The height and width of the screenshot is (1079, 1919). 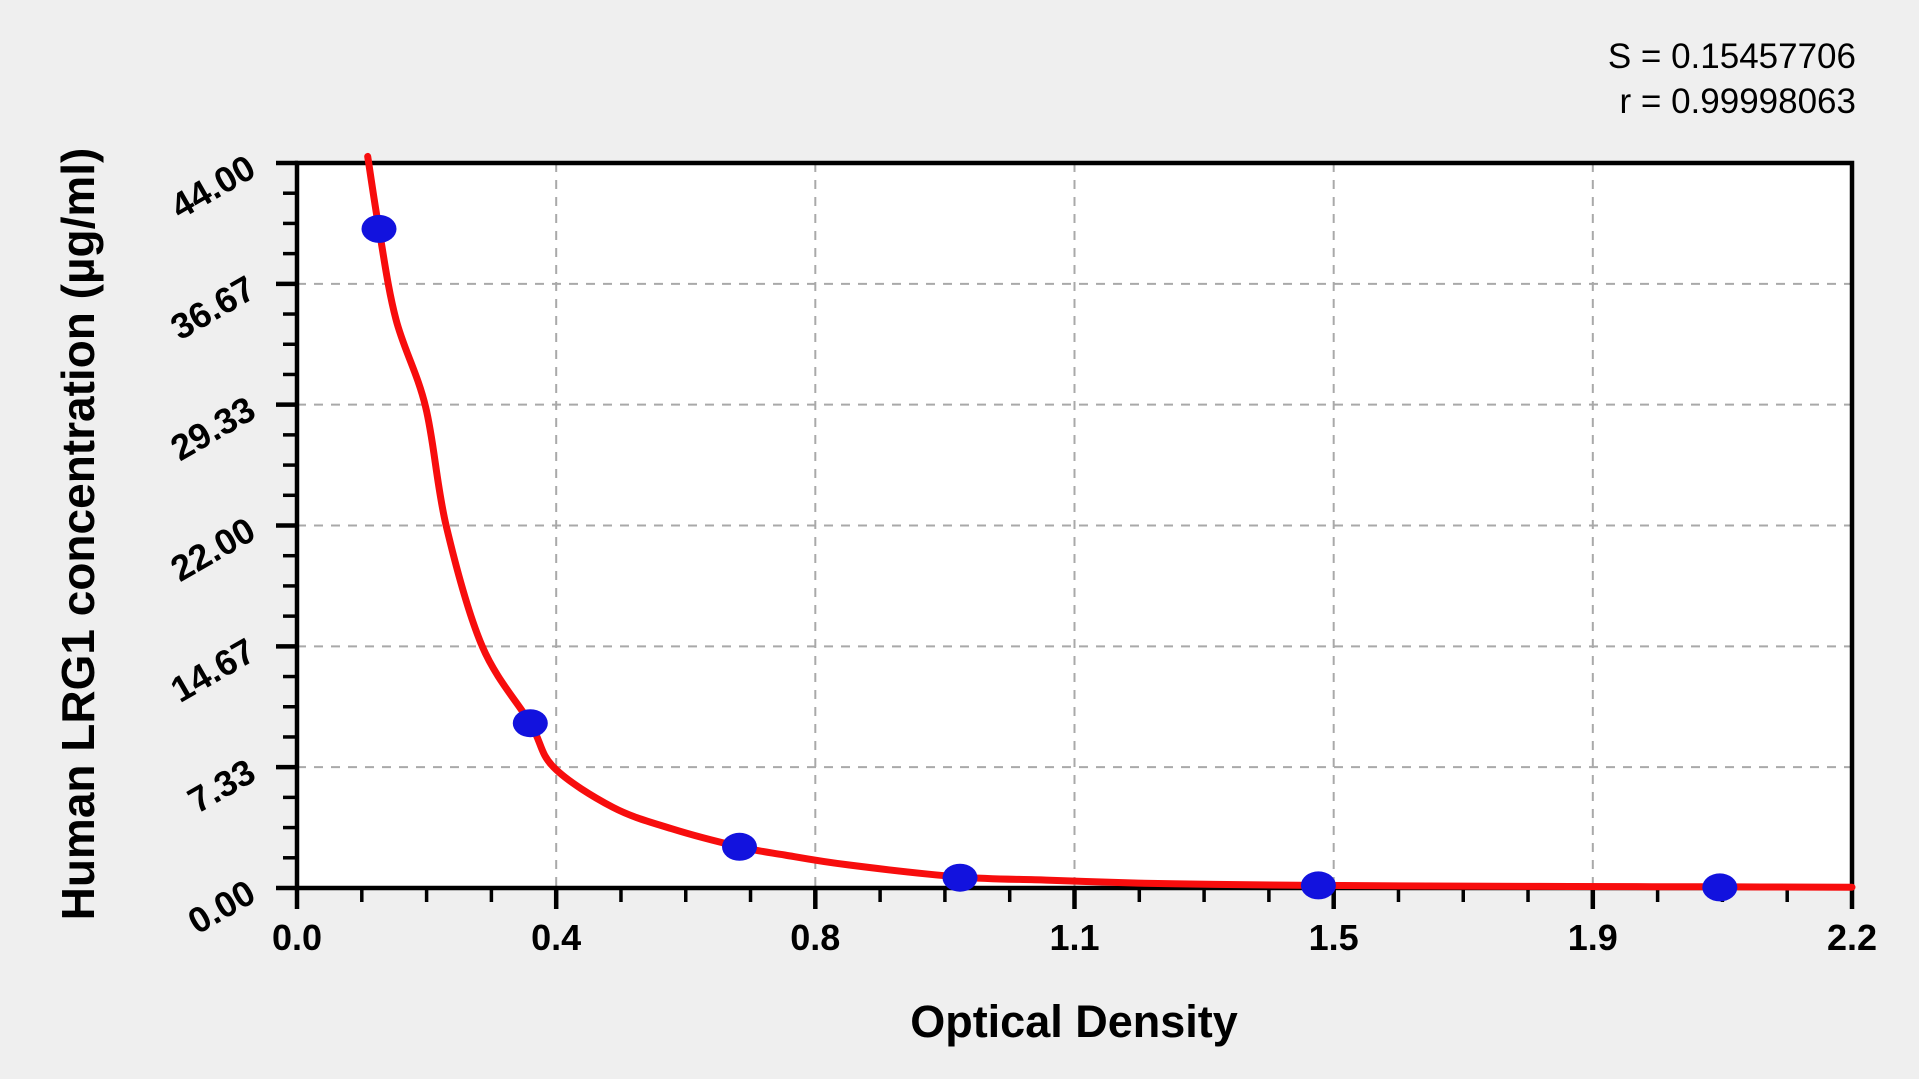 What do you see at coordinates (221, 786) in the screenshot?
I see `y-tick-label: 7.33` at bounding box center [221, 786].